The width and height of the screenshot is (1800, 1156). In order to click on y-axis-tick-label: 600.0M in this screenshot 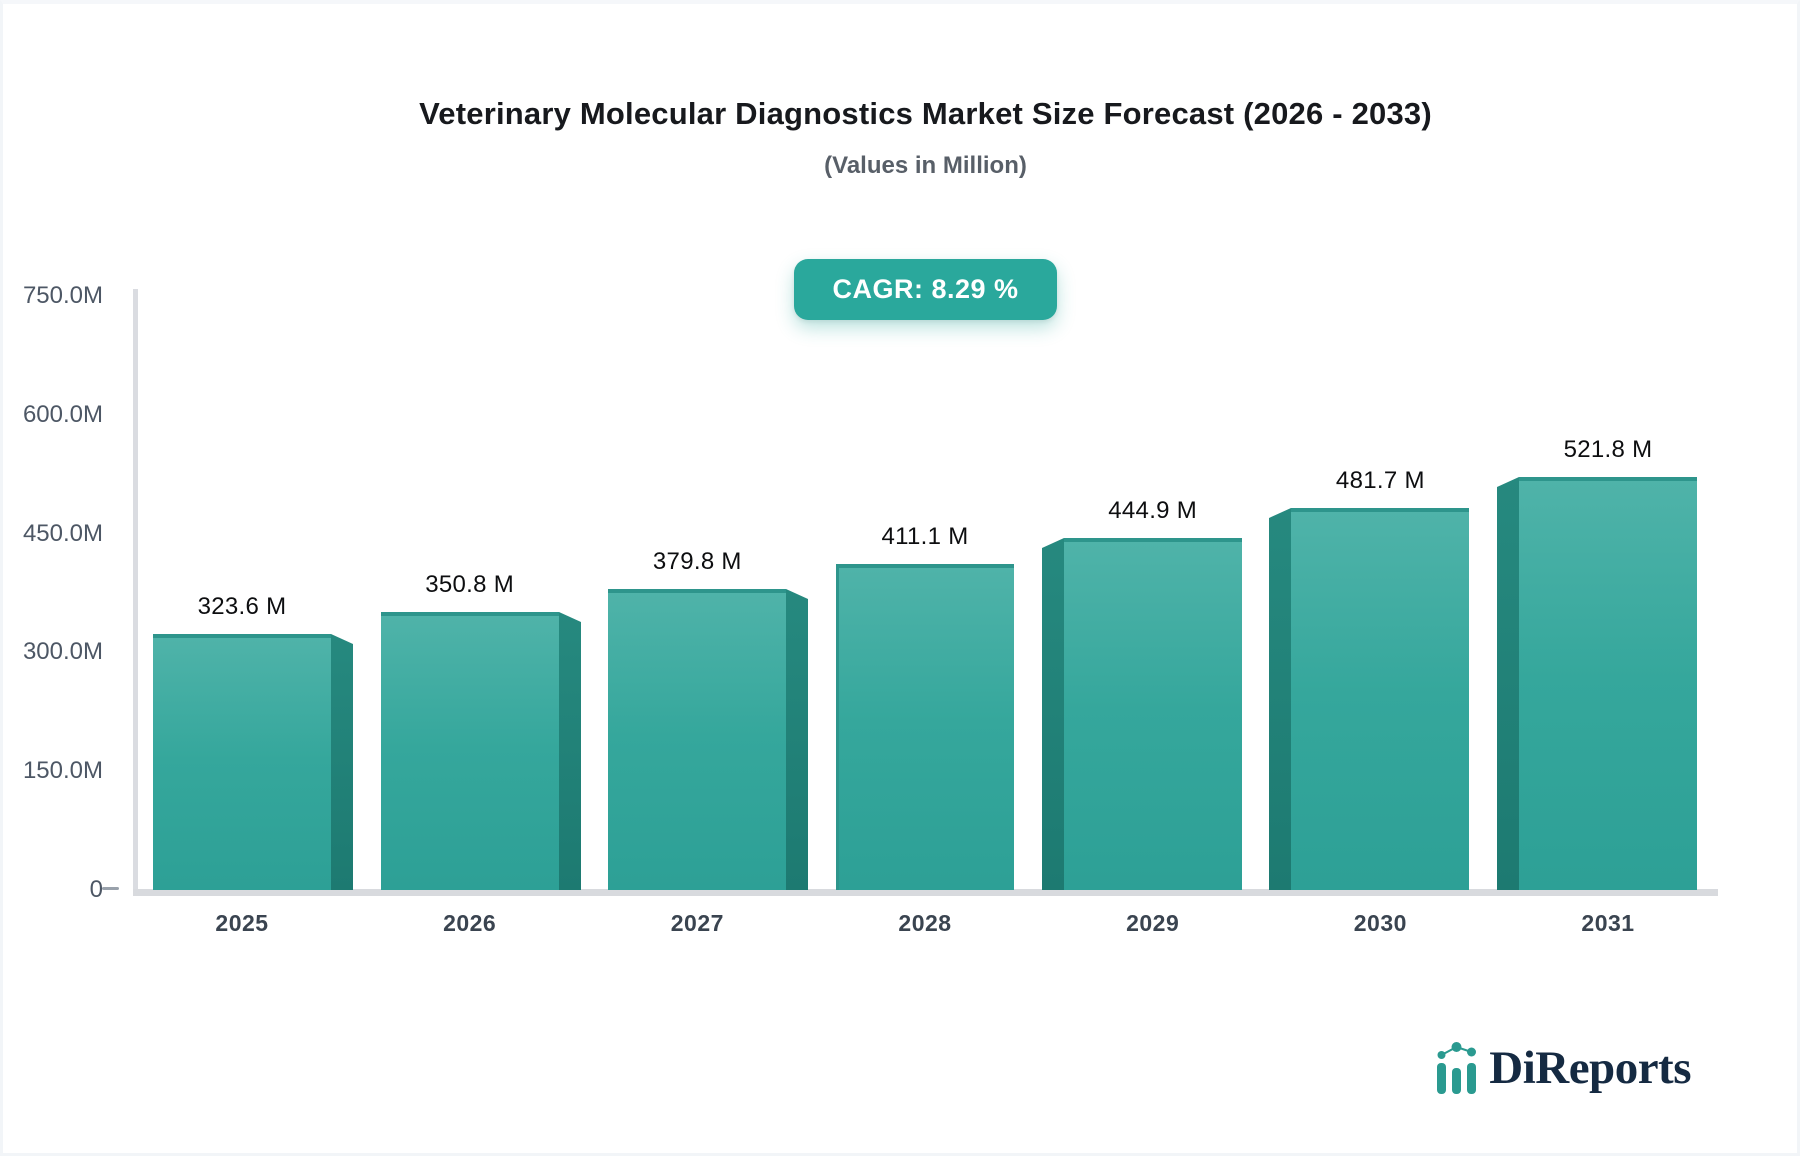, I will do `click(62, 414)`.